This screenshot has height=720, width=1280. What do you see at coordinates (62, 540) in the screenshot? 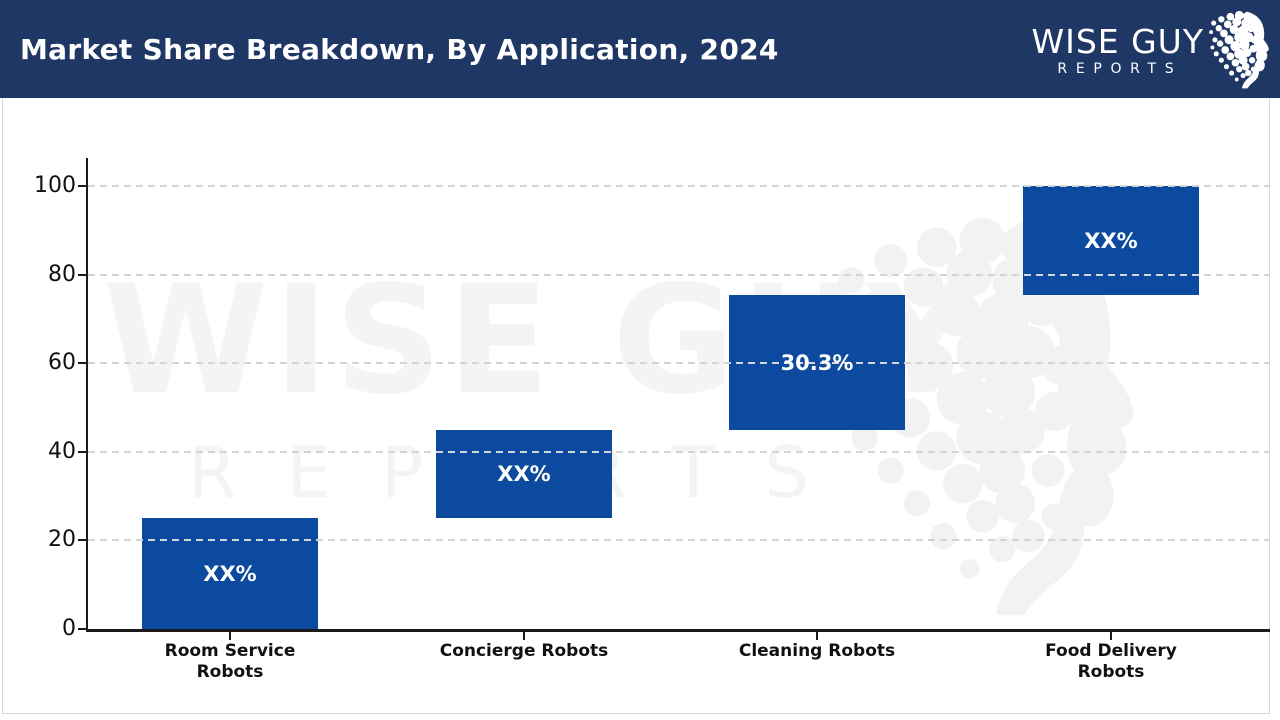
I see `y-tick-label-20: 20` at bounding box center [62, 540].